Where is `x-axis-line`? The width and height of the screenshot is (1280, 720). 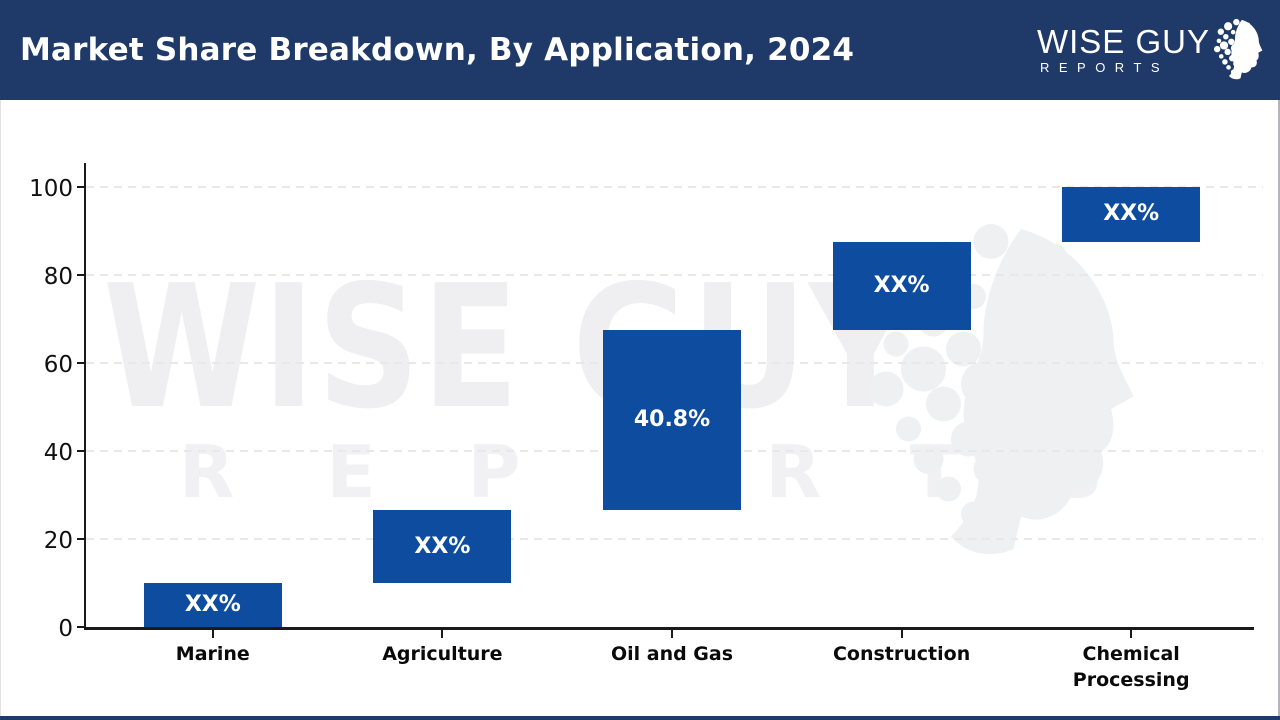 x-axis-line is located at coordinates (669, 628).